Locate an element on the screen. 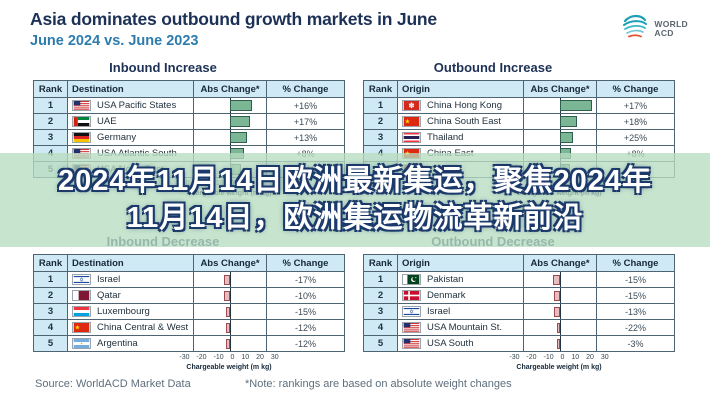 This screenshot has height=400, width=710. qa-flag-icon is located at coordinates (81, 295).